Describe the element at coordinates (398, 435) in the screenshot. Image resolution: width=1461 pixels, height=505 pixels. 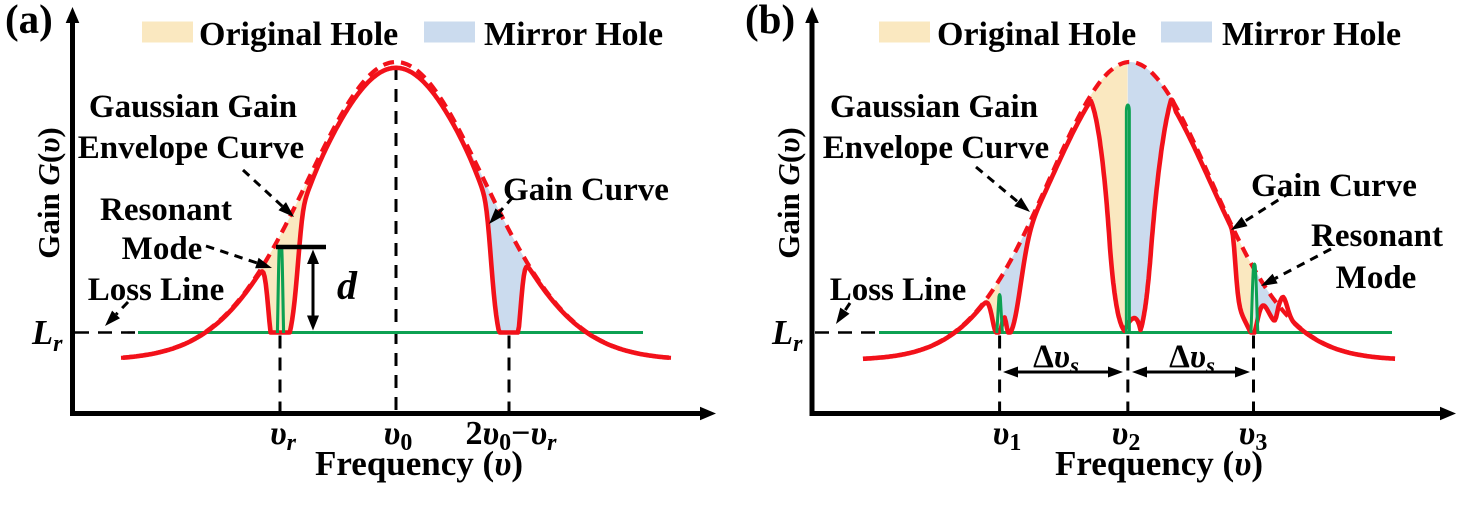
I see `svg-text: υ0` at that location.